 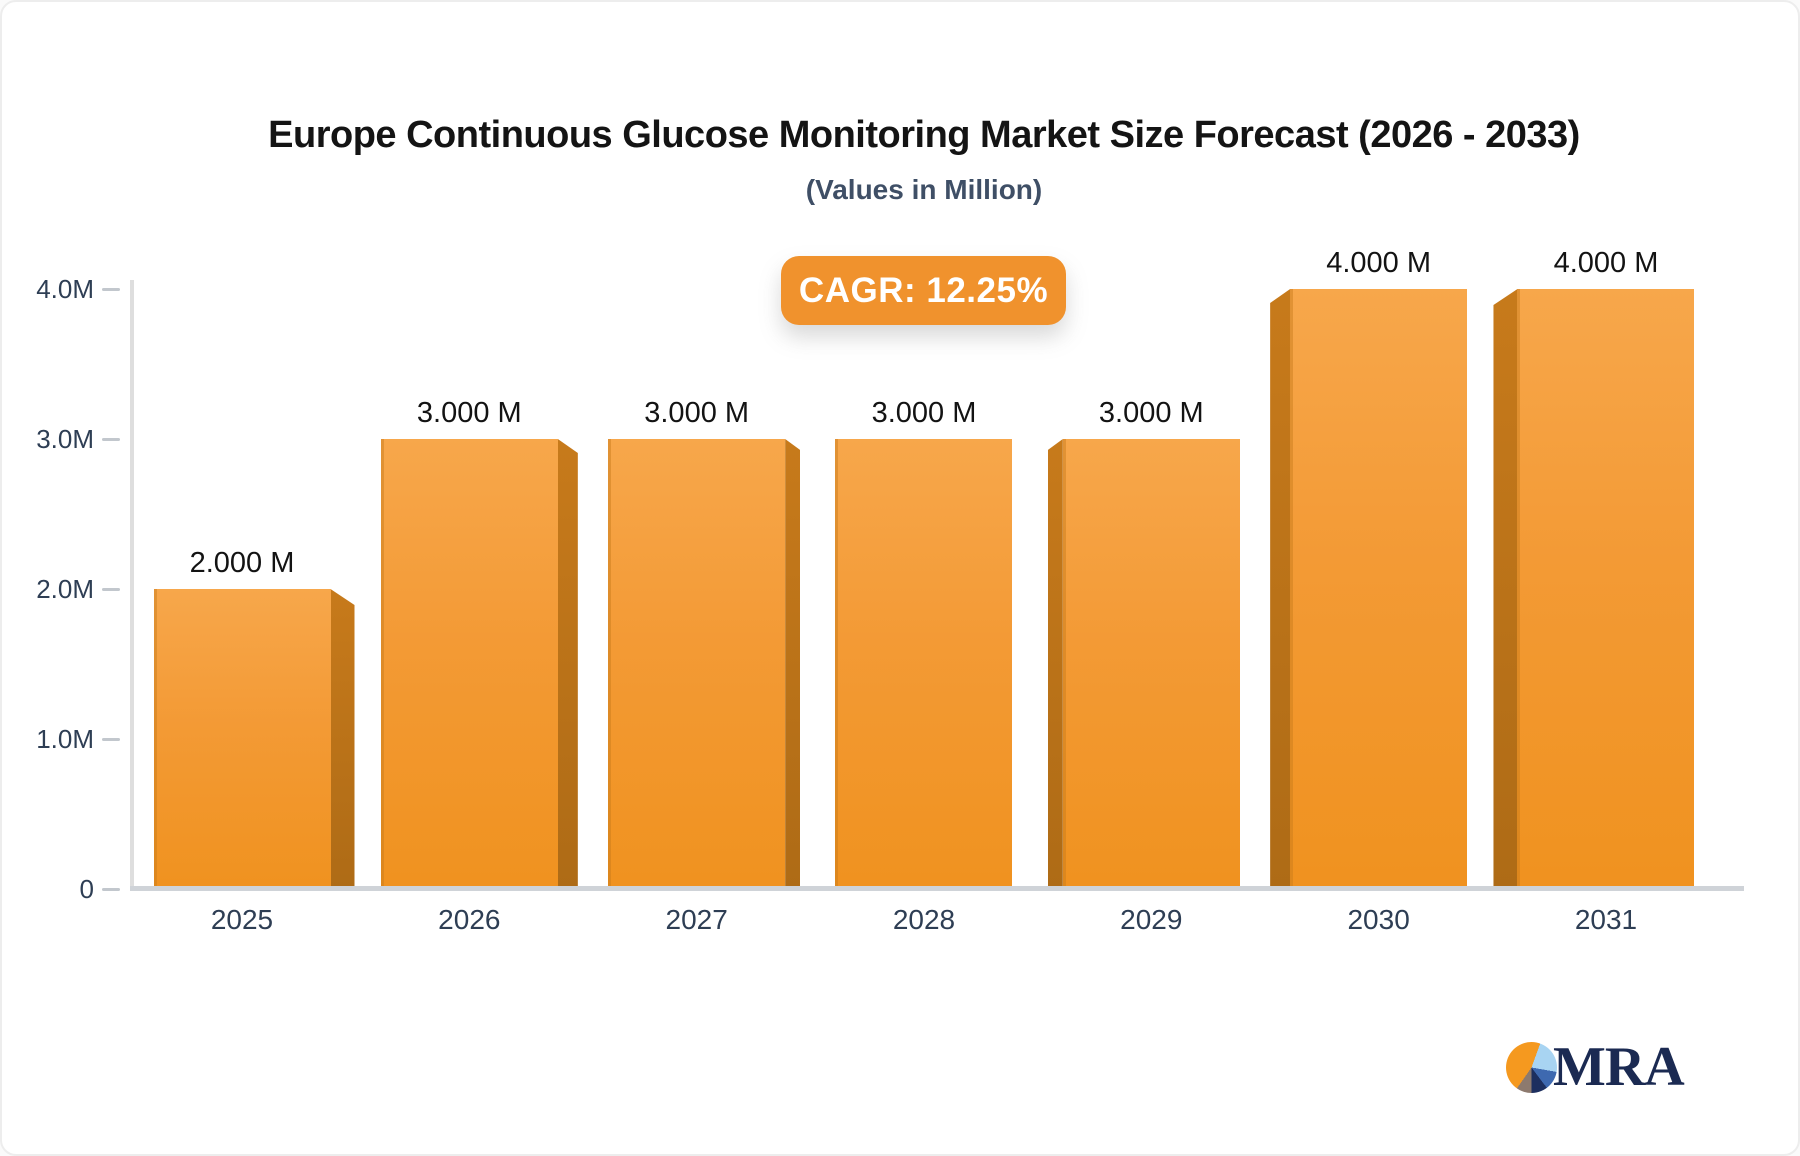 I want to click on y-tick-label: 4.0M, so click(x=65, y=289).